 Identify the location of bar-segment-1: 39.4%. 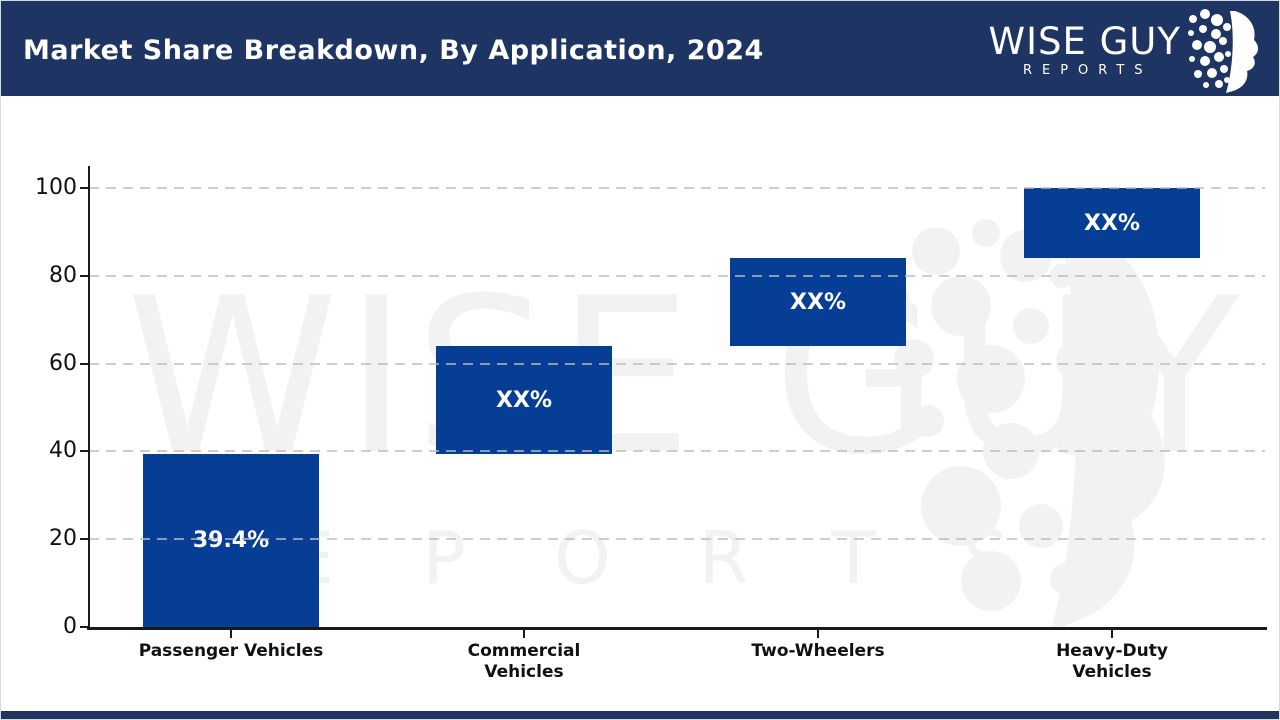
(231, 540).